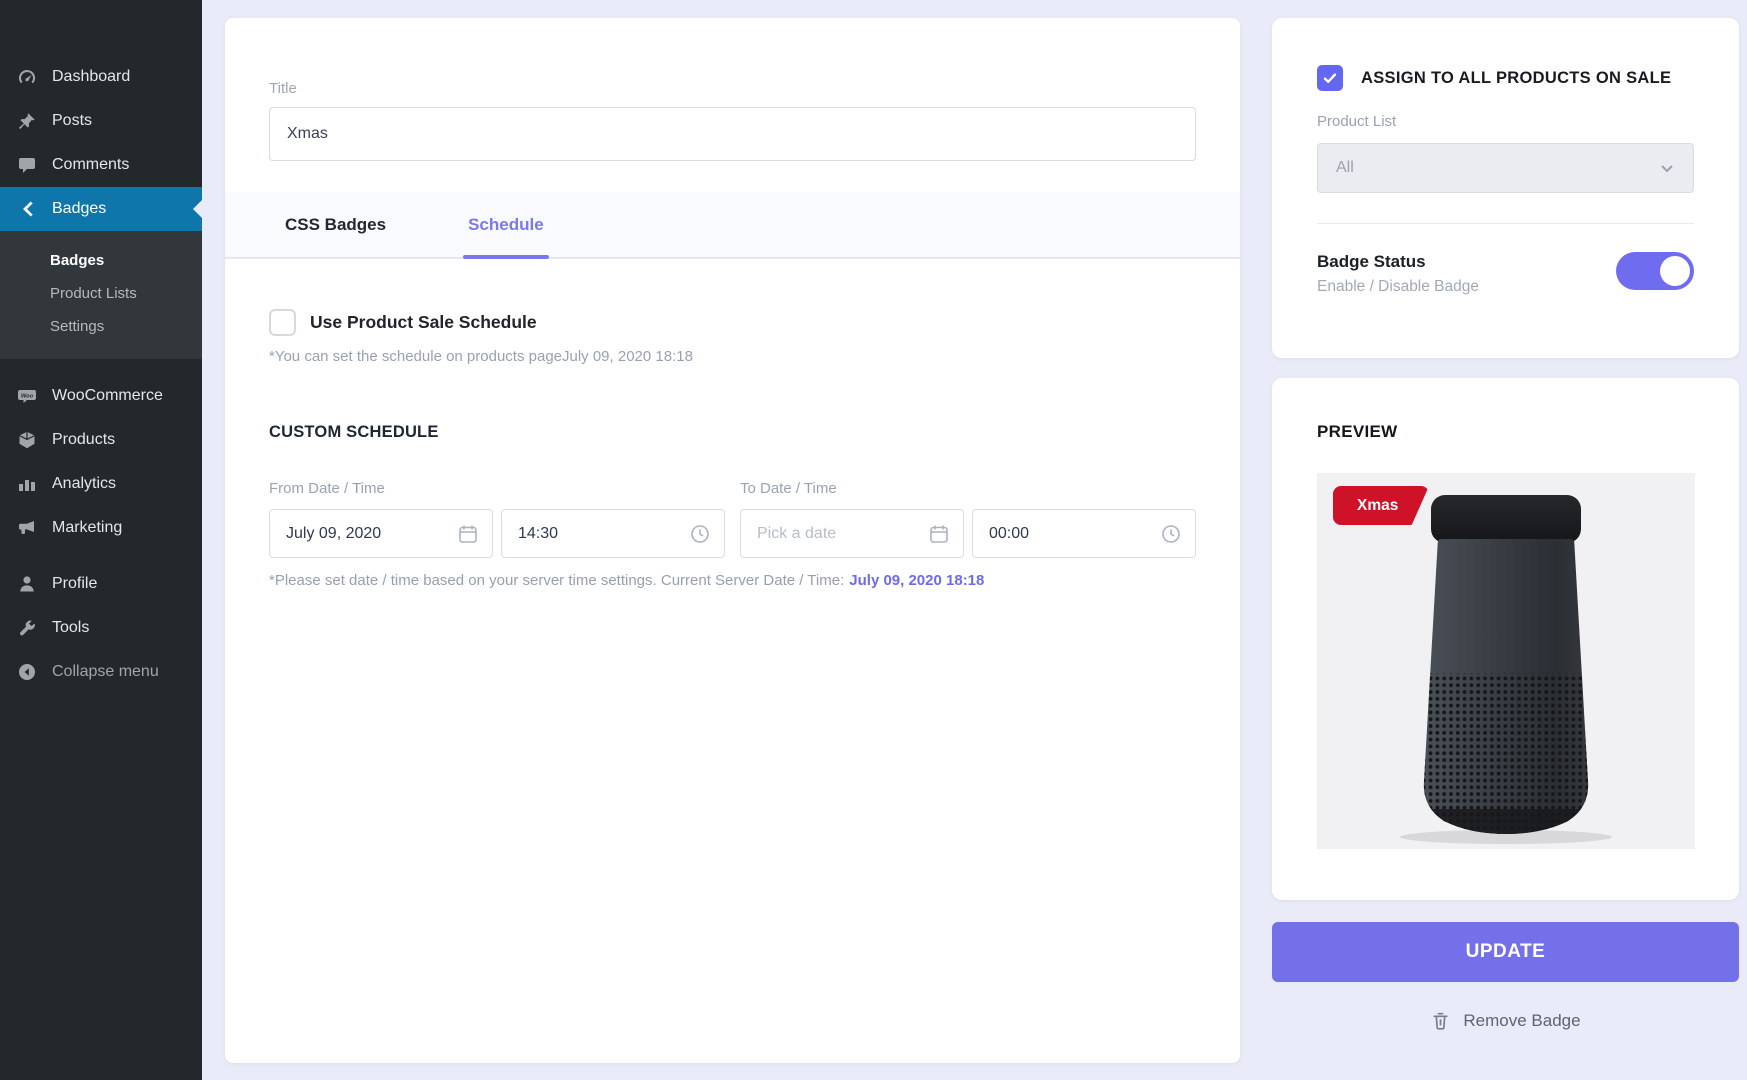 Image resolution: width=1747 pixels, height=1080 pixels. I want to click on server-datetime-value: July 09, 2020 18:18, so click(917, 580).